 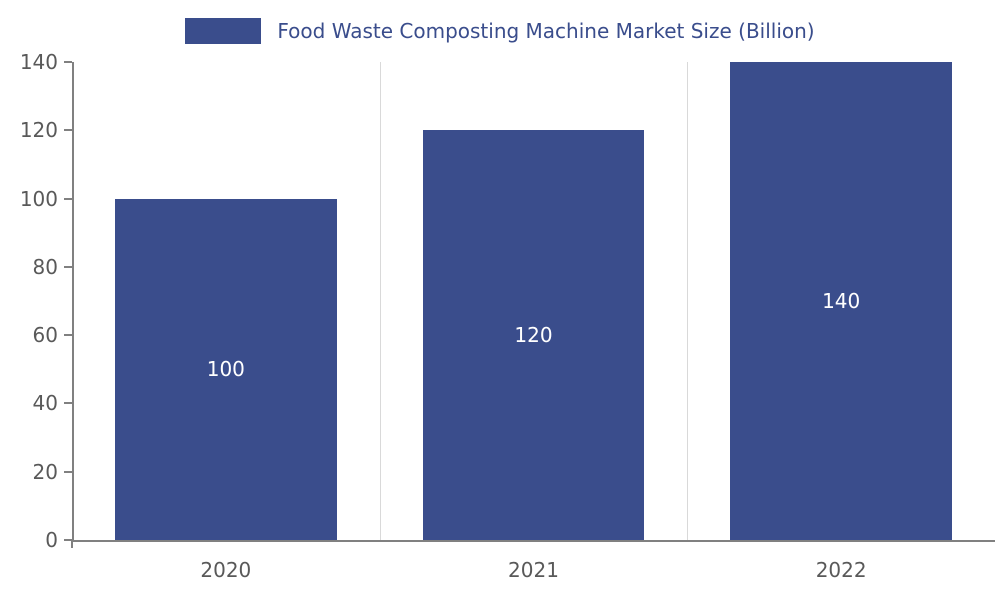 I want to click on y-tick-label: 100, so click(x=38, y=198).